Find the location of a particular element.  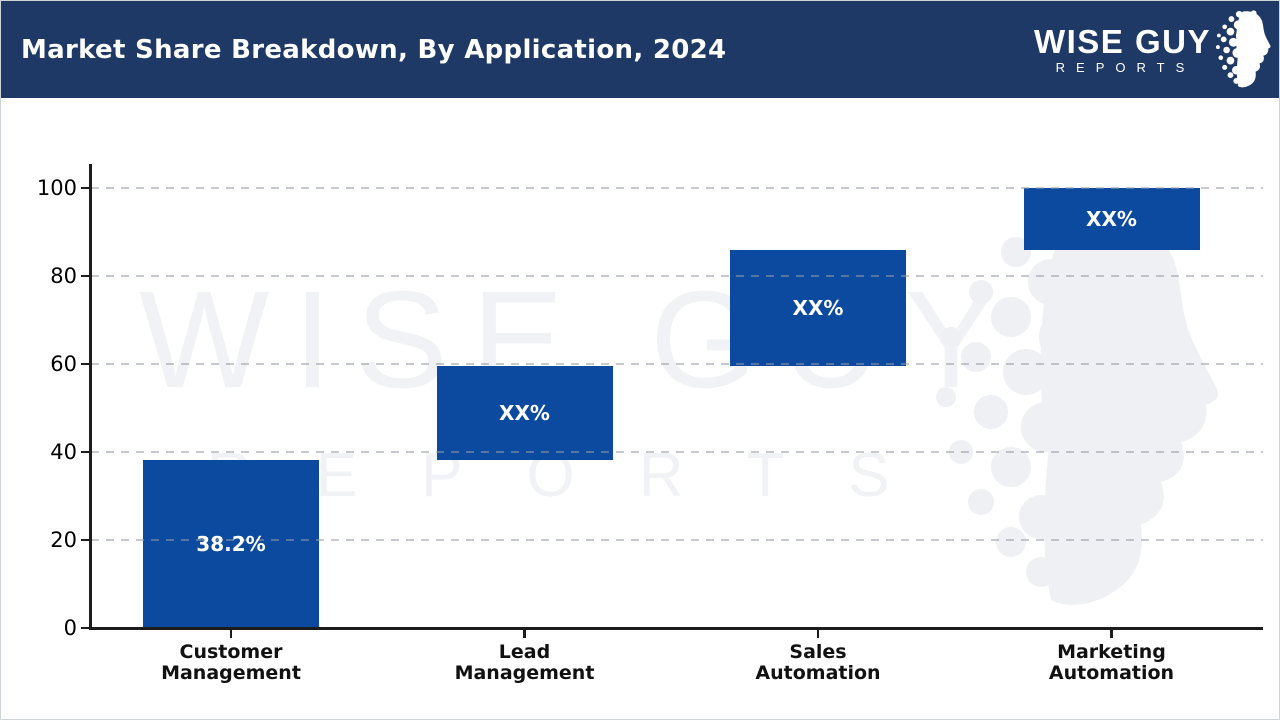

y-tick-label-80: 80 is located at coordinates (63, 276).